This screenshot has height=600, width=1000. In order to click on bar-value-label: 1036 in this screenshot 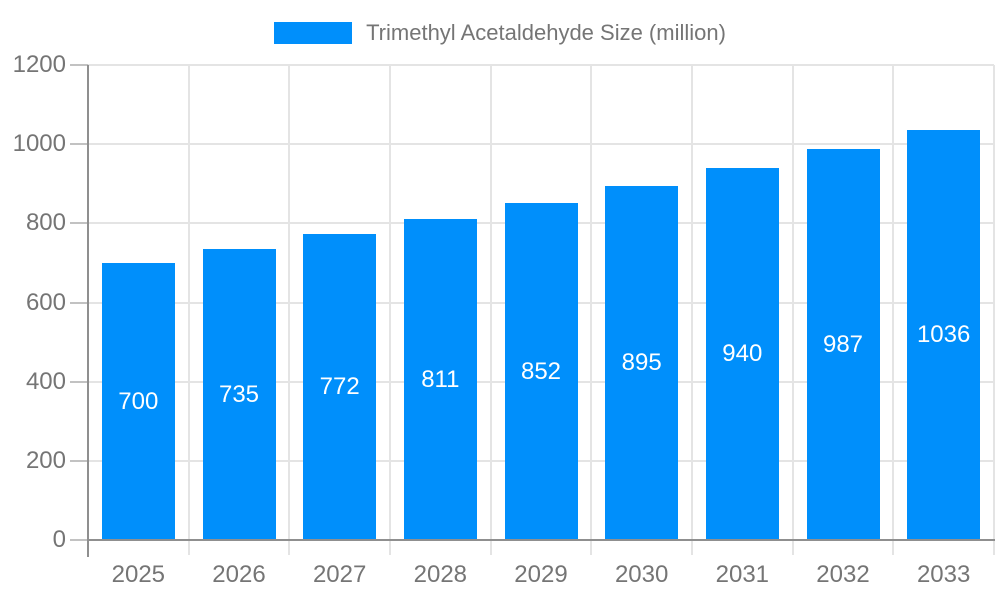, I will do `click(943, 334)`.